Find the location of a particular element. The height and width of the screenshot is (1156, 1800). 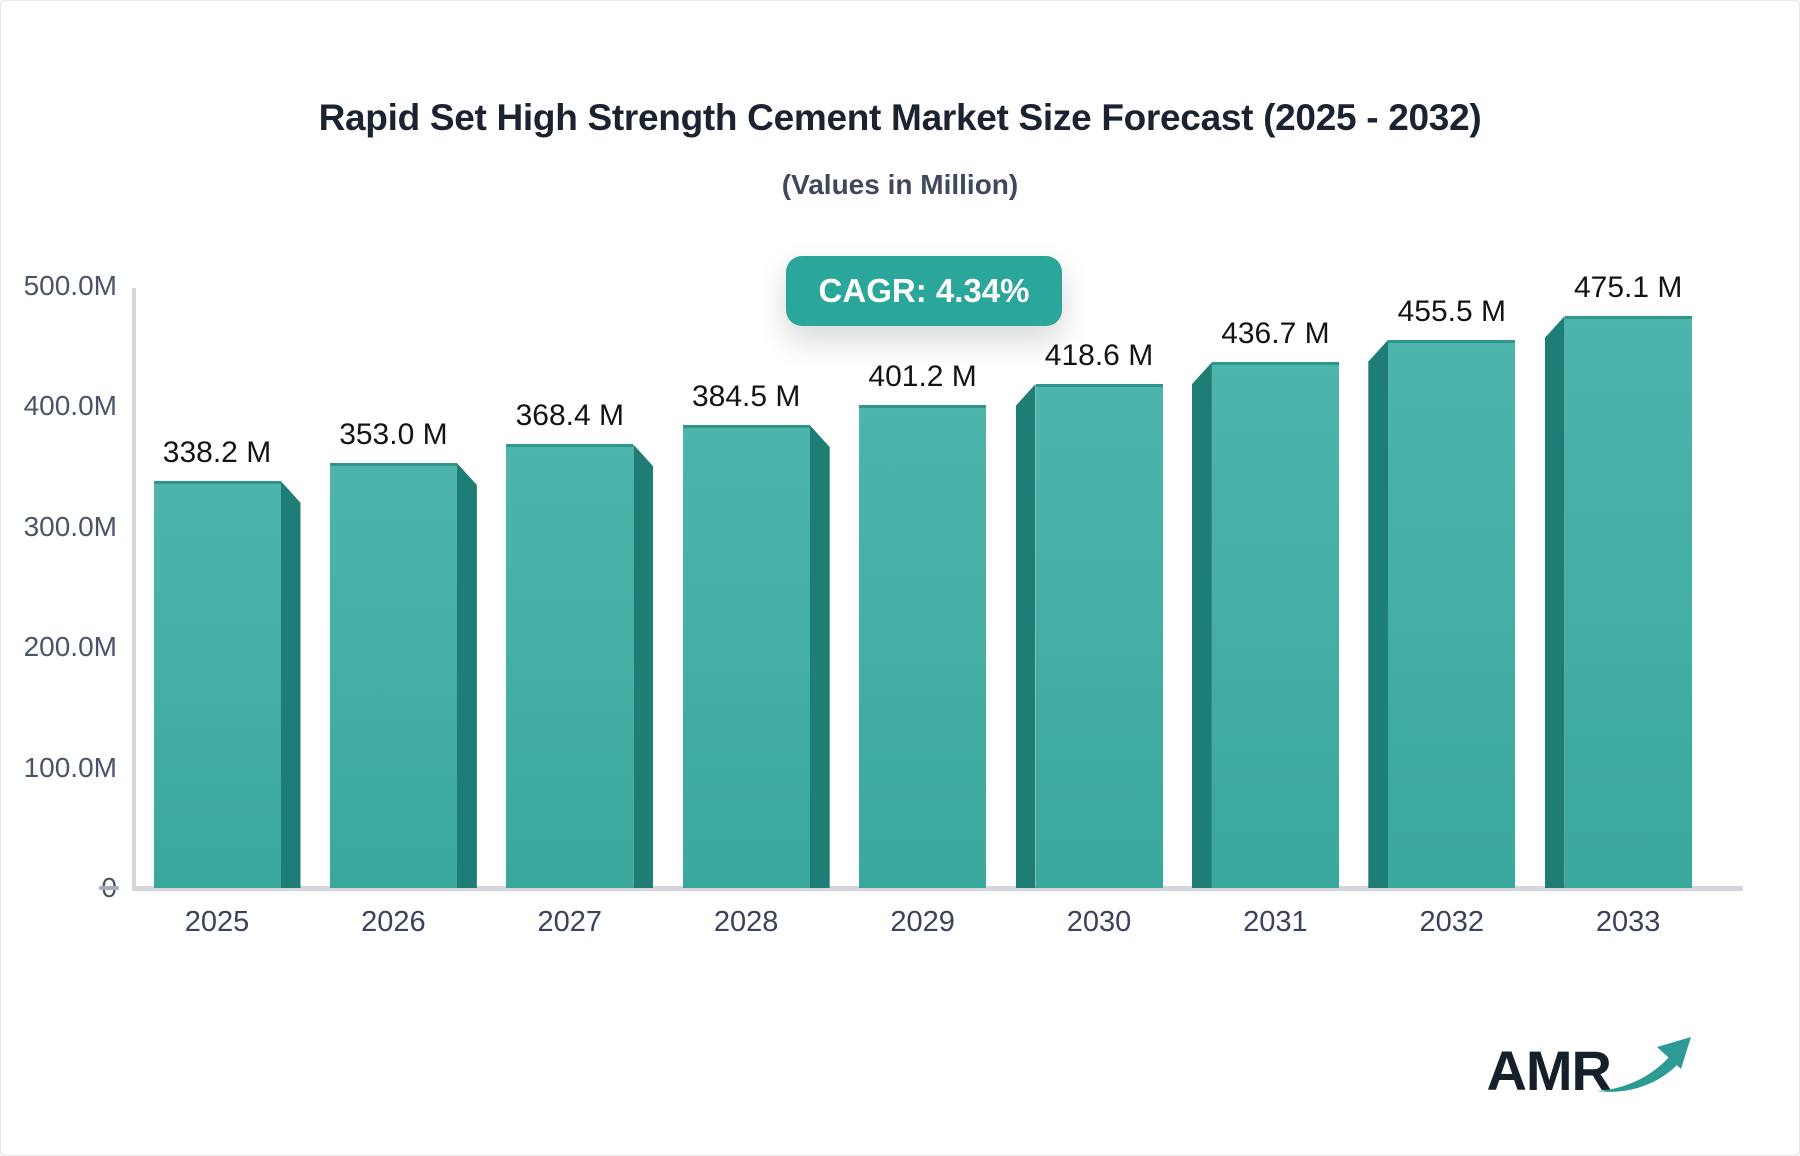

bar-value-label: 418.6 M is located at coordinates (1099, 355).